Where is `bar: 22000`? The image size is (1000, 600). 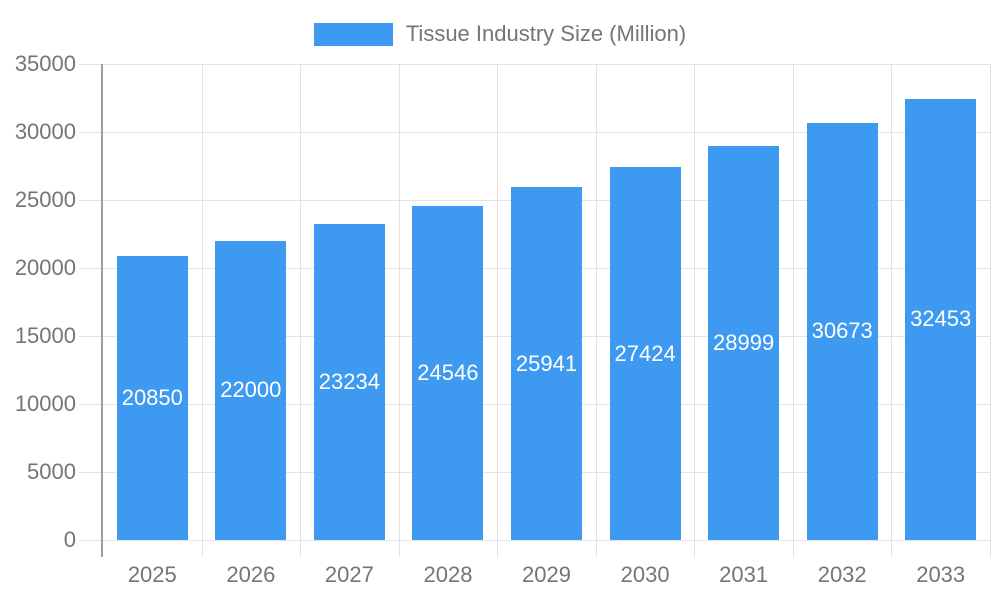
bar: 22000 is located at coordinates (251, 390).